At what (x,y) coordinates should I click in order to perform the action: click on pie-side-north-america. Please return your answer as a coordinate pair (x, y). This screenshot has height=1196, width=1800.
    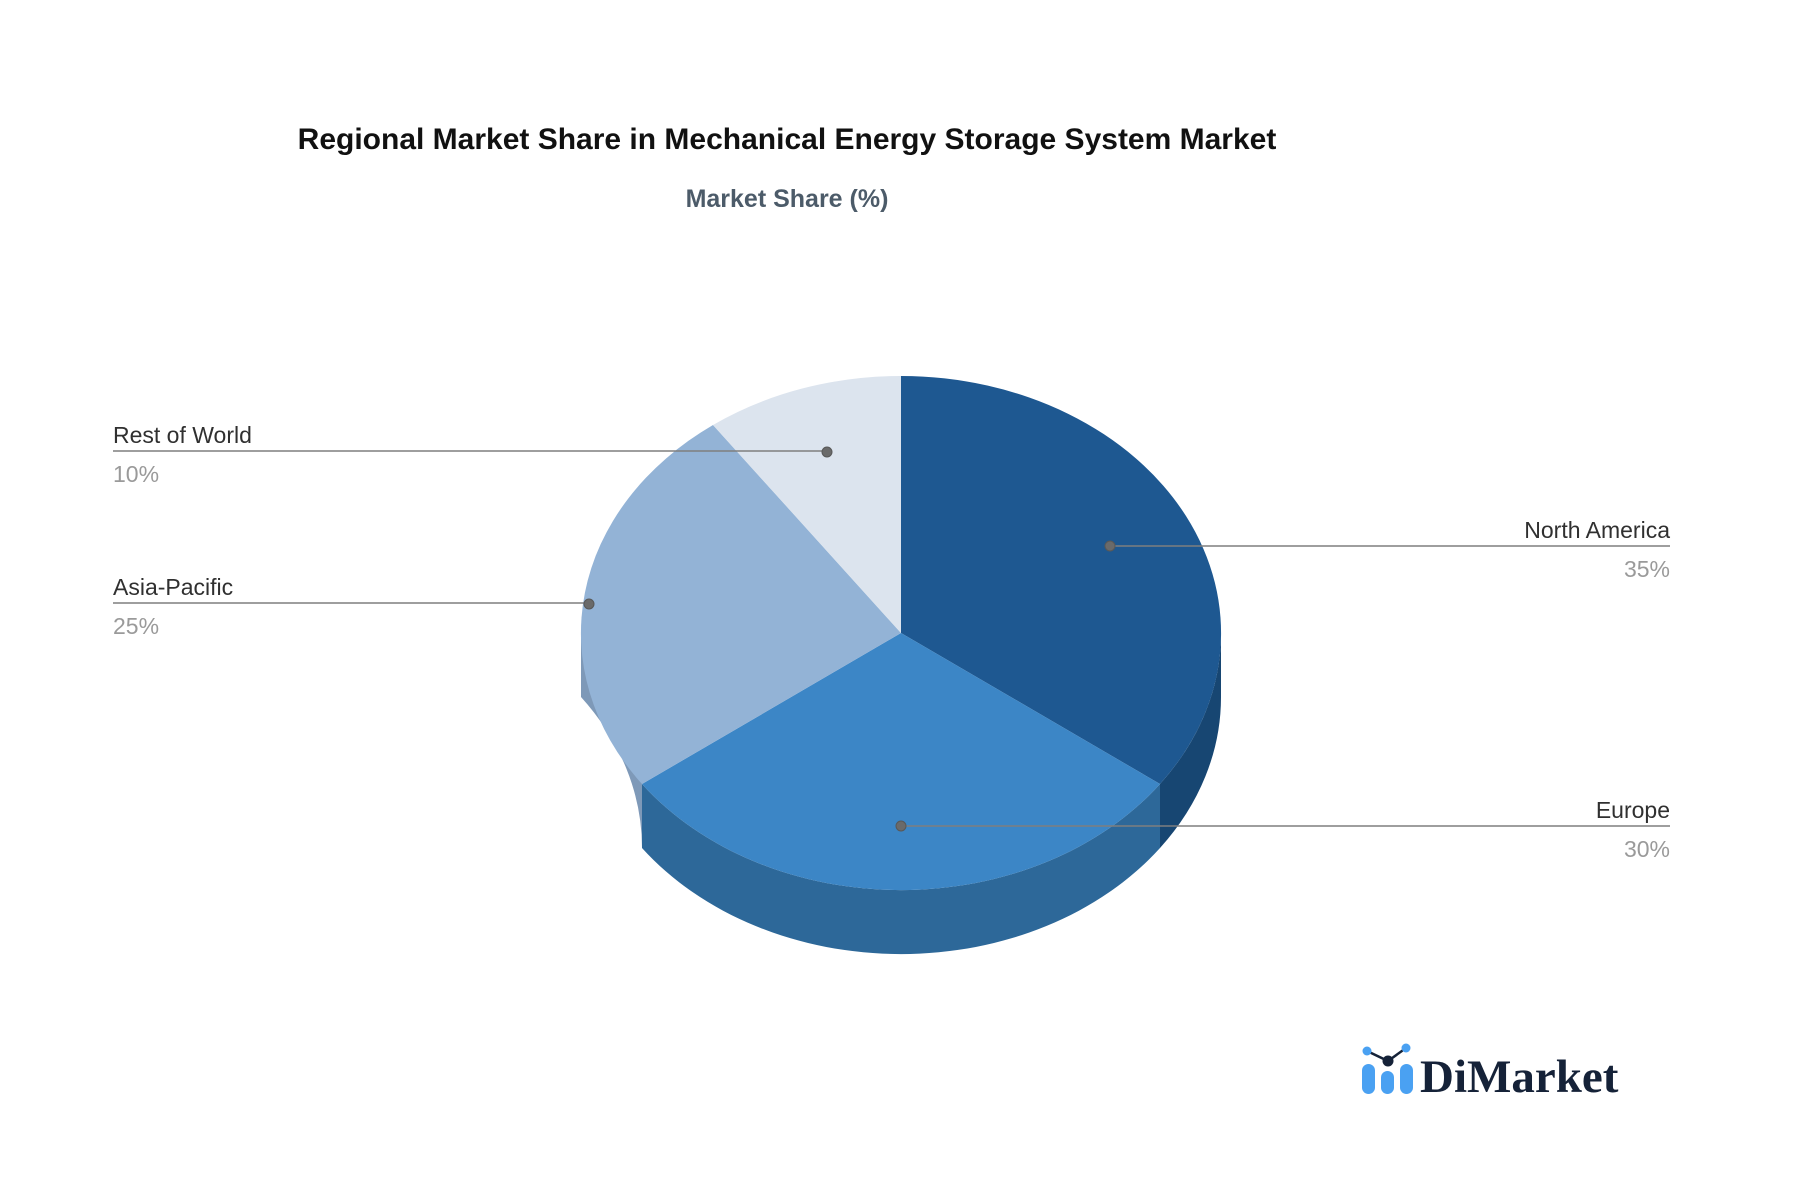
    Looking at the image, I should click on (1190, 740).